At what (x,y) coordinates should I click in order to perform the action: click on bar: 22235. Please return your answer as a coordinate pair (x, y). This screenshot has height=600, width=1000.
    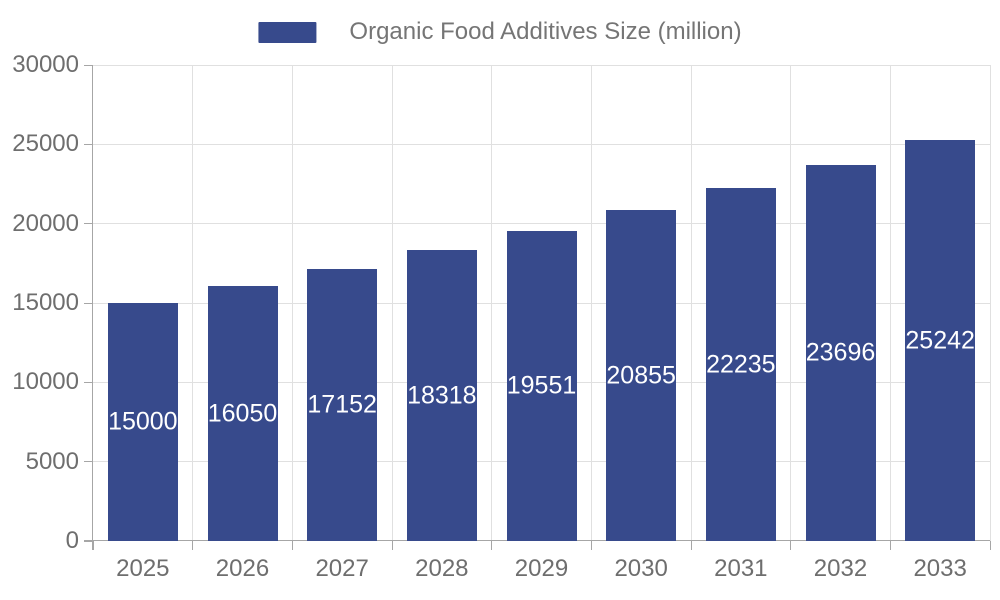
    Looking at the image, I should click on (740, 364).